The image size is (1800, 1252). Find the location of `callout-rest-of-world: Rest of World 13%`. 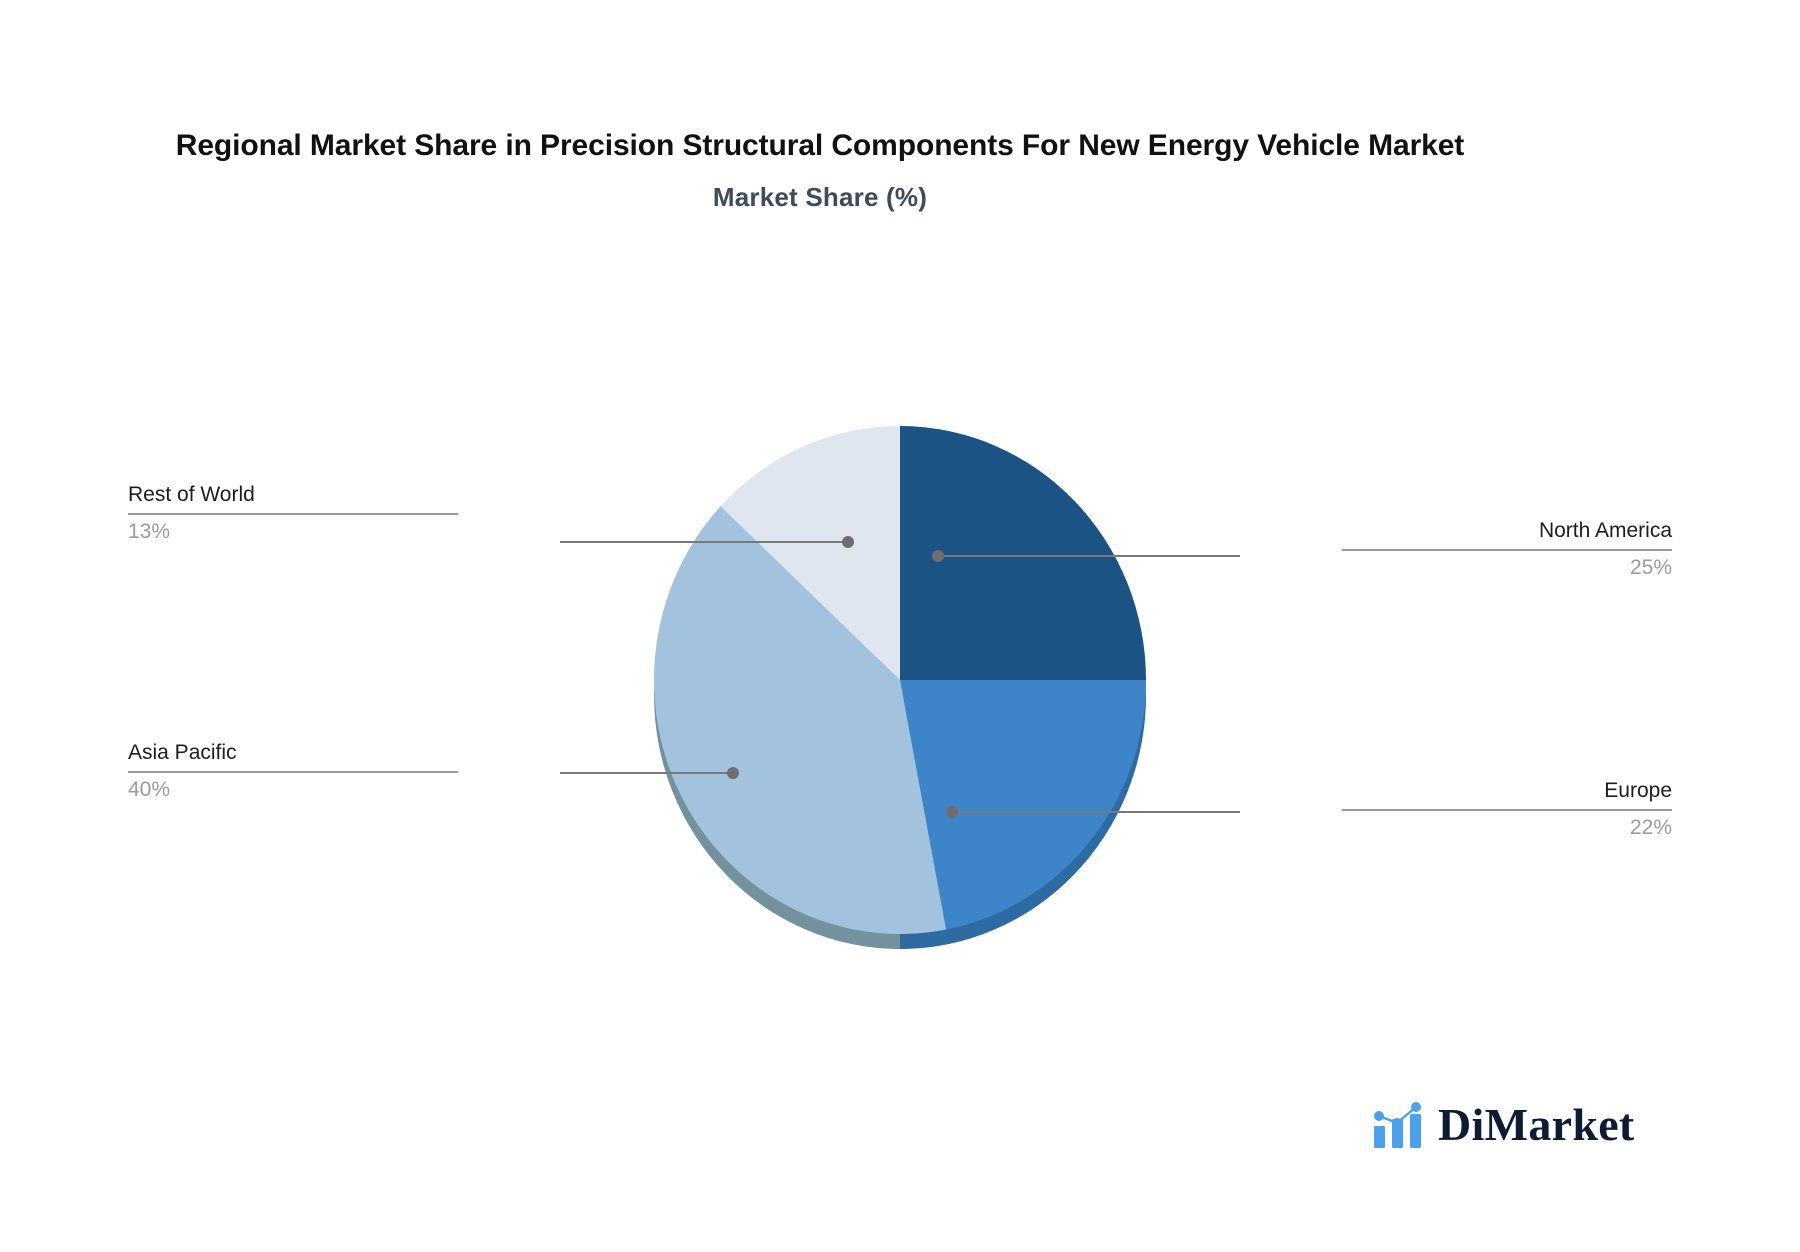

callout-rest-of-world: Rest of World 13% is located at coordinates (293, 514).